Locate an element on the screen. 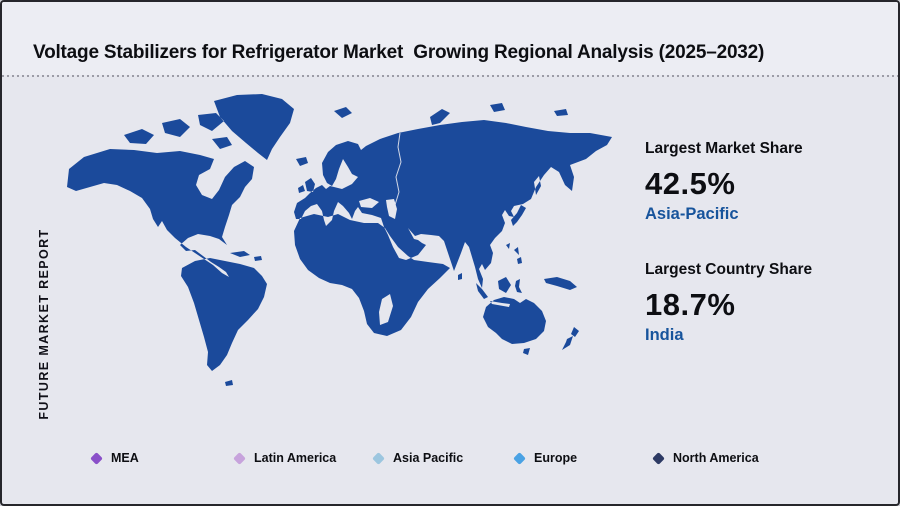 This screenshot has width=900, height=506. stat-largest-country-share: Largest Country Share 18.7% India is located at coordinates (767, 302).